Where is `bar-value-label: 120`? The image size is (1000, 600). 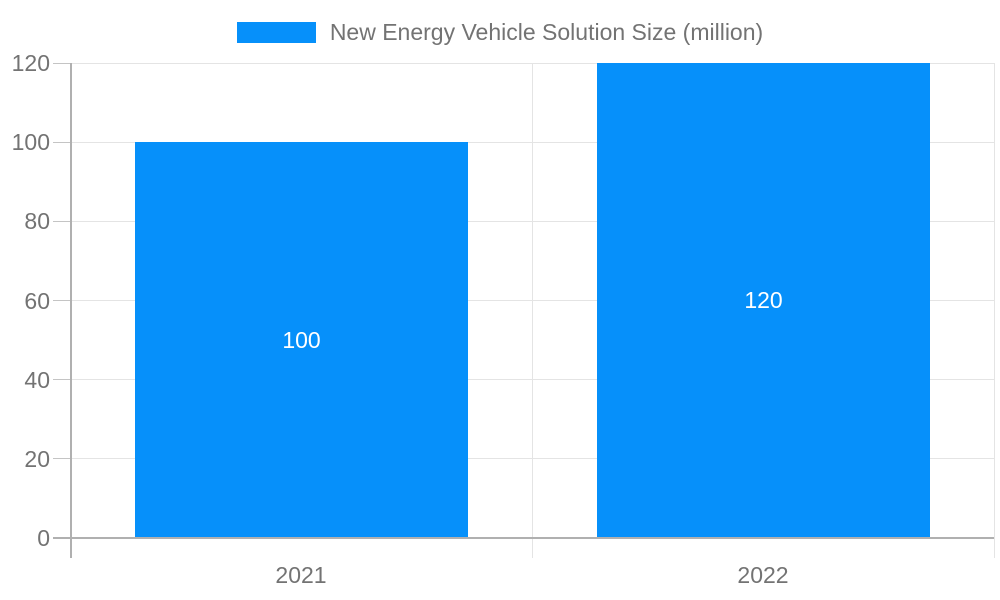 bar-value-label: 120 is located at coordinates (763, 300).